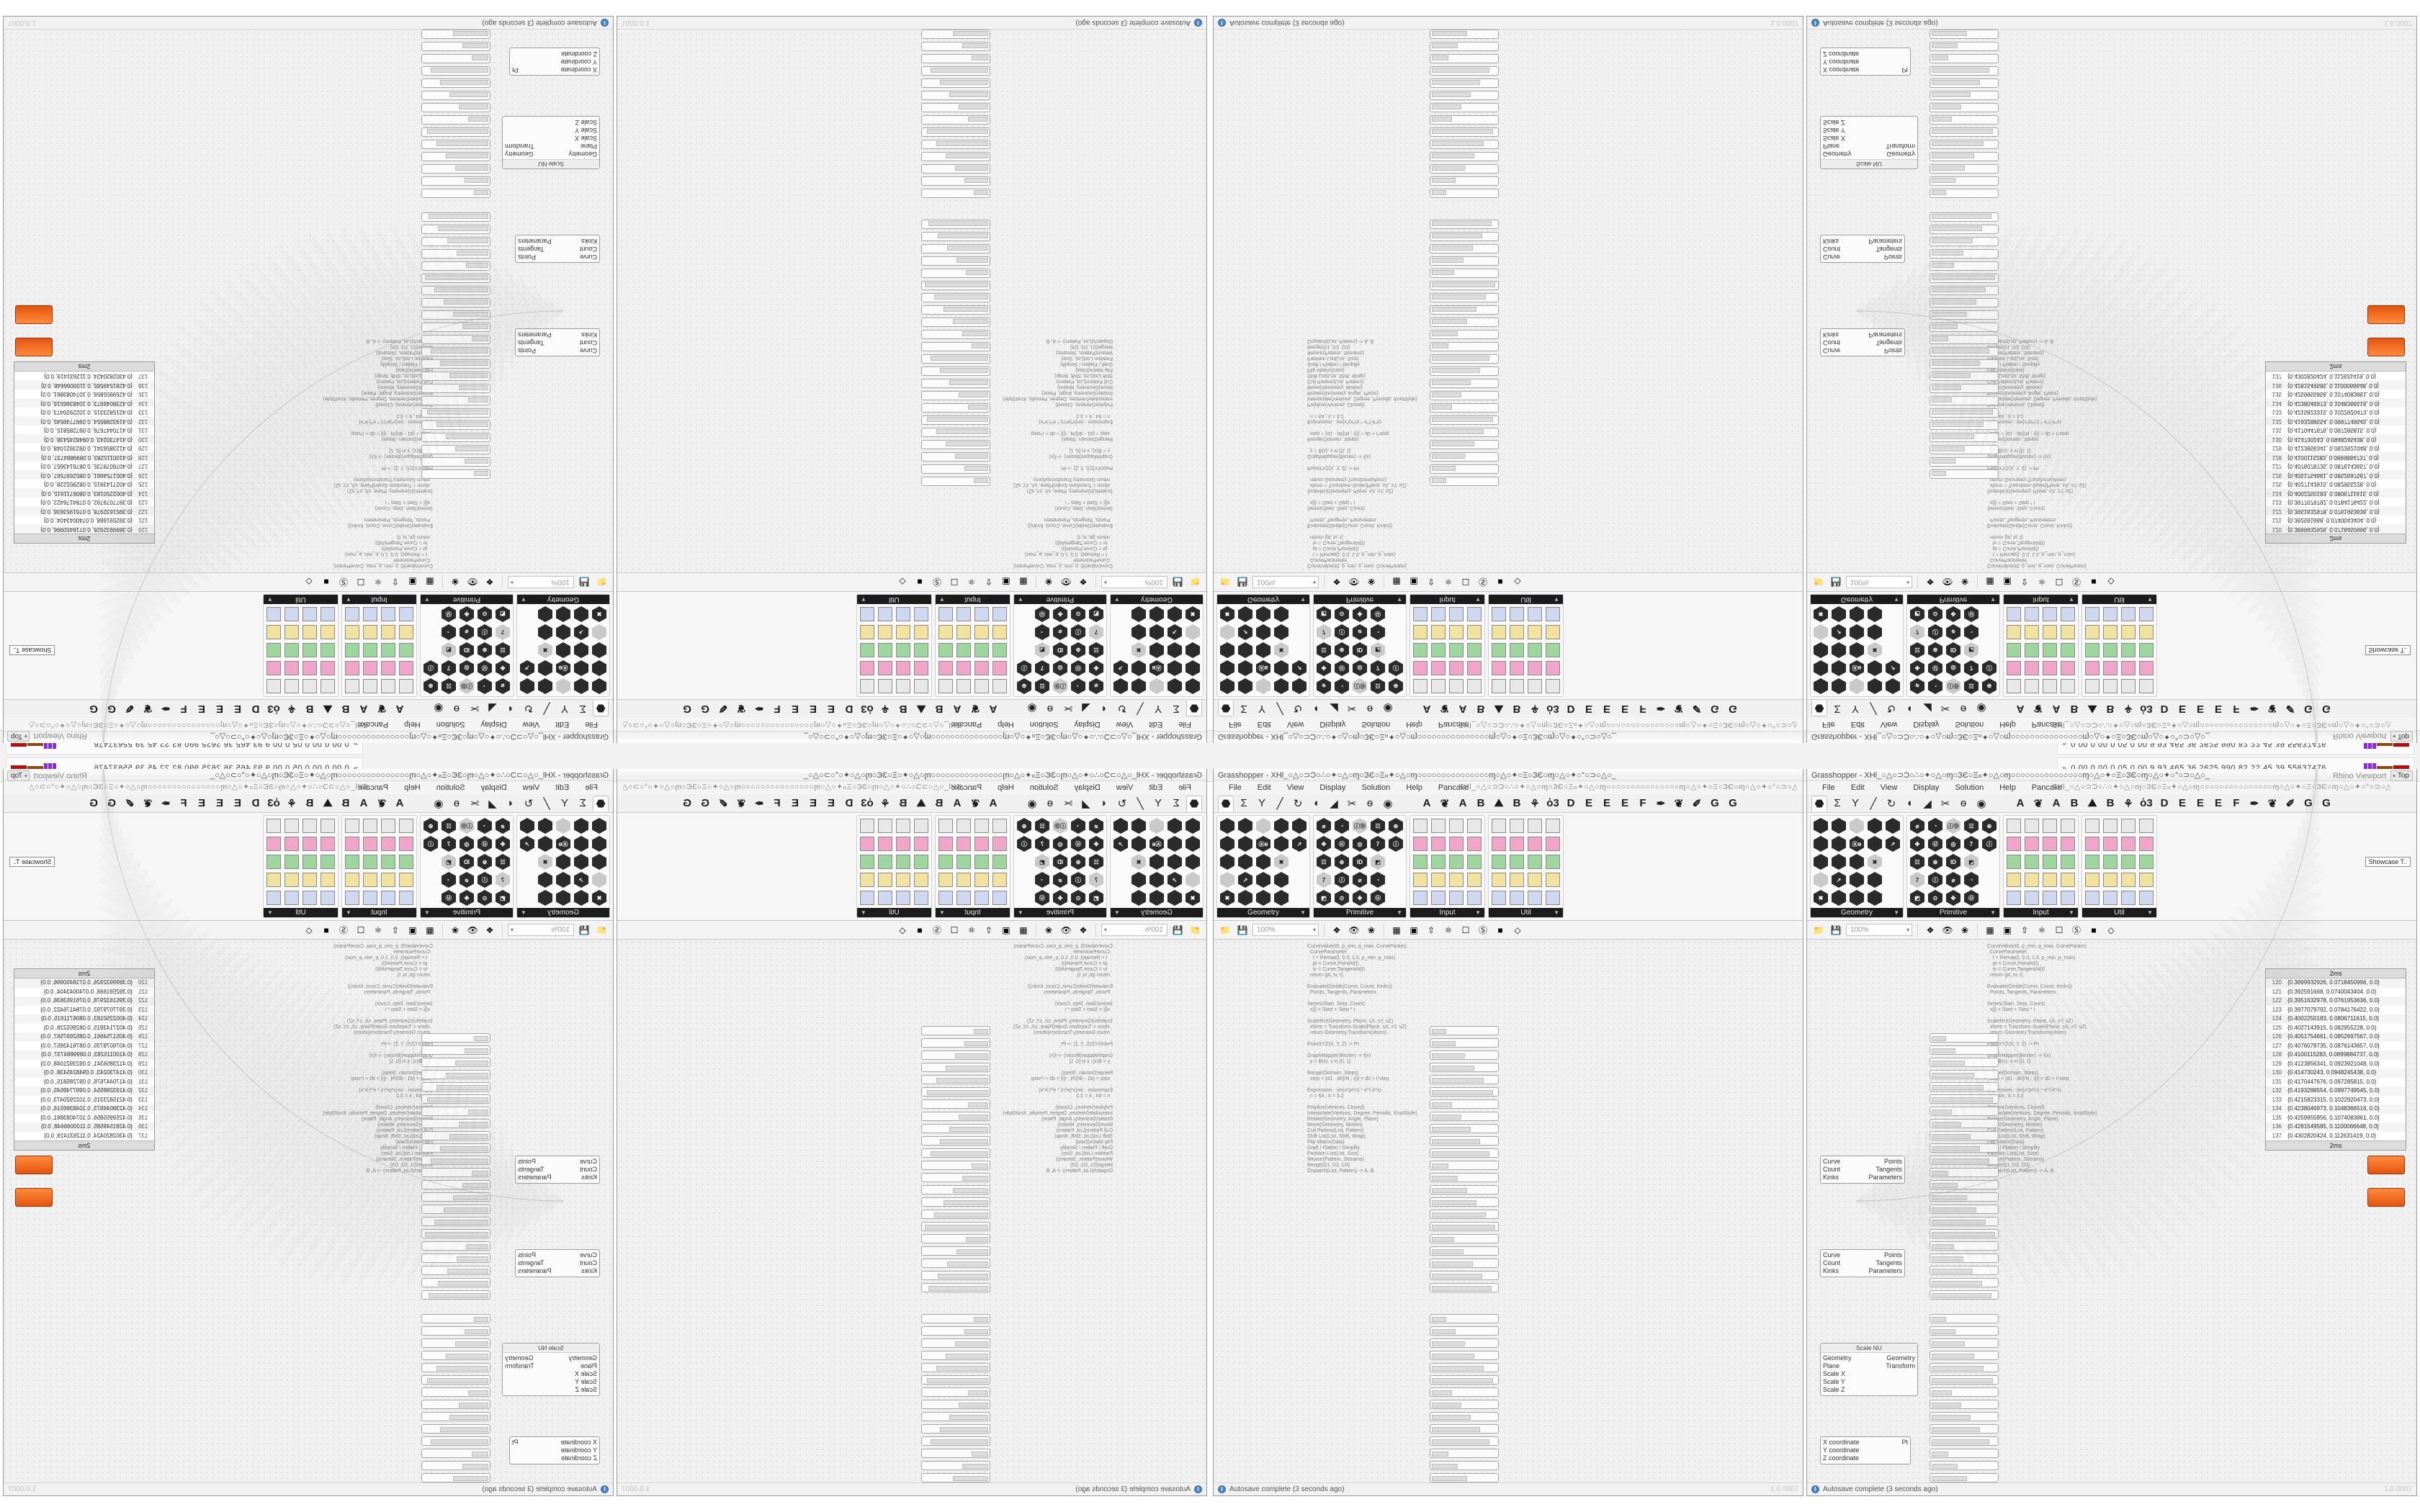 This screenshot has width=2420, height=1512. Describe the element at coordinates (1087, 787) in the screenshot. I see `menu-display: Display` at that location.